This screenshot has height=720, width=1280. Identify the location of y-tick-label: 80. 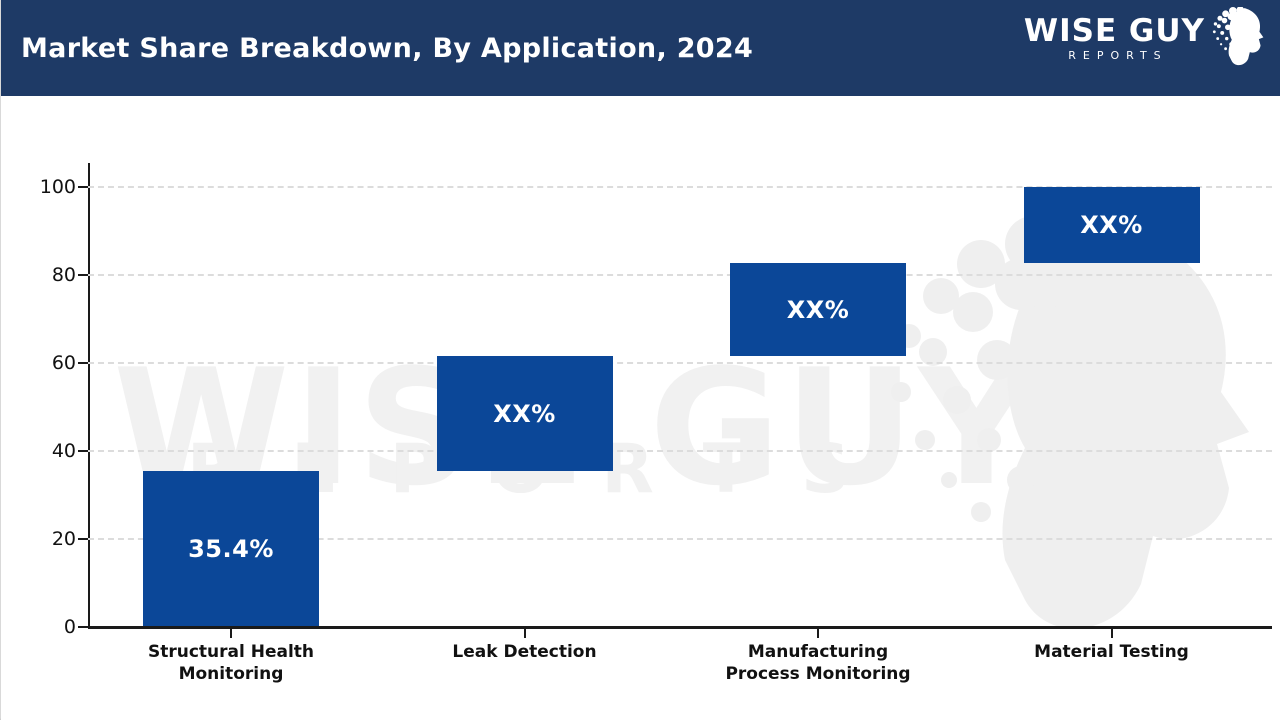
(63, 274).